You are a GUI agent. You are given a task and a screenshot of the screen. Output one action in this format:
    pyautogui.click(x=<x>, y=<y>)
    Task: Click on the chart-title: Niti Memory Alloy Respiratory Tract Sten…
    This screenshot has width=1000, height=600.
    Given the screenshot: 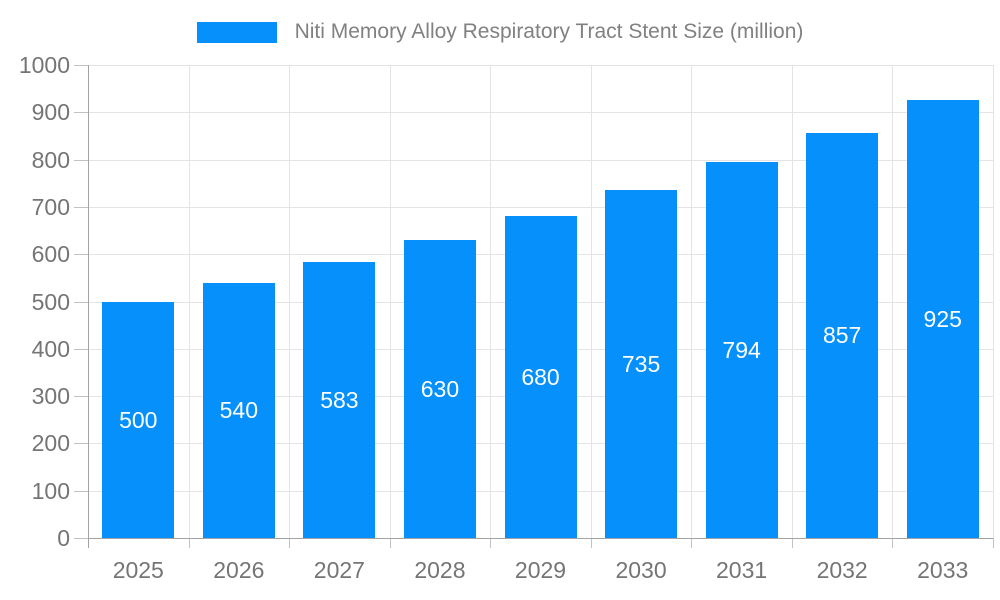 What is the action you would take?
    pyautogui.click(x=549, y=31)
    